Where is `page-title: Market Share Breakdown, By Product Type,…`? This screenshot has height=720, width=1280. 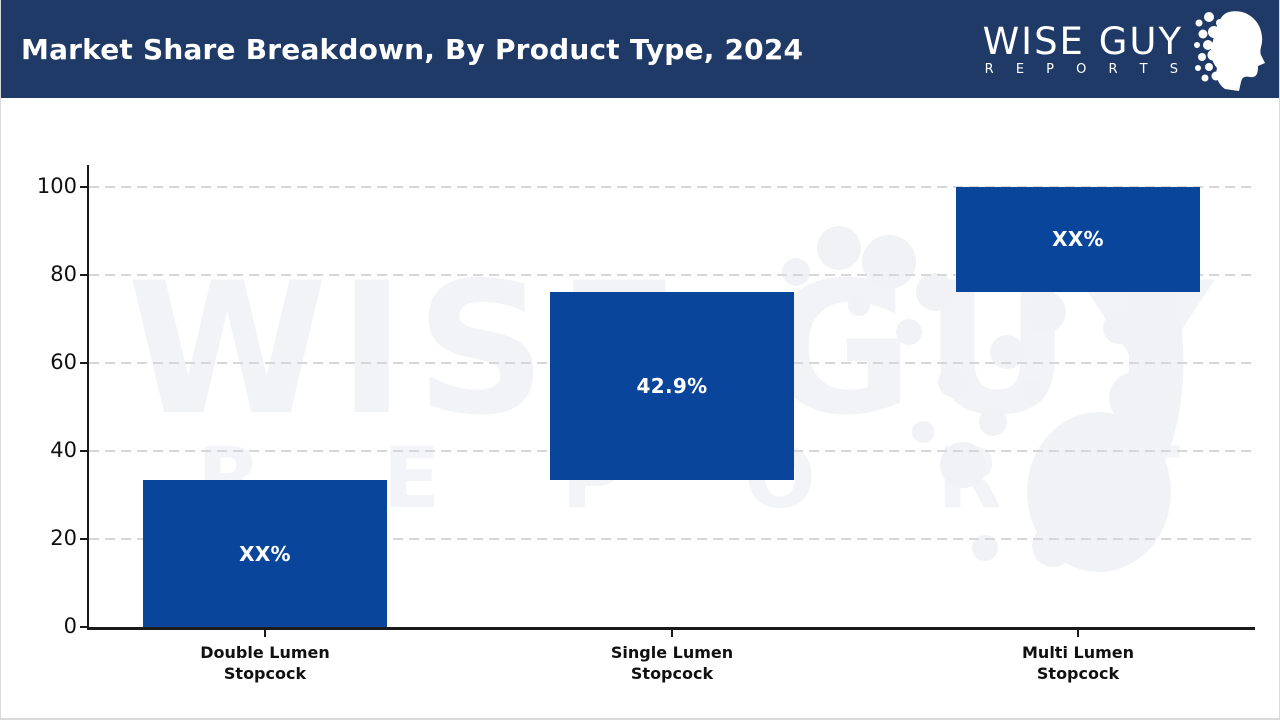
page-title: Market Share Breakdown, By Product Type,… is located at coordinates (412, 49).